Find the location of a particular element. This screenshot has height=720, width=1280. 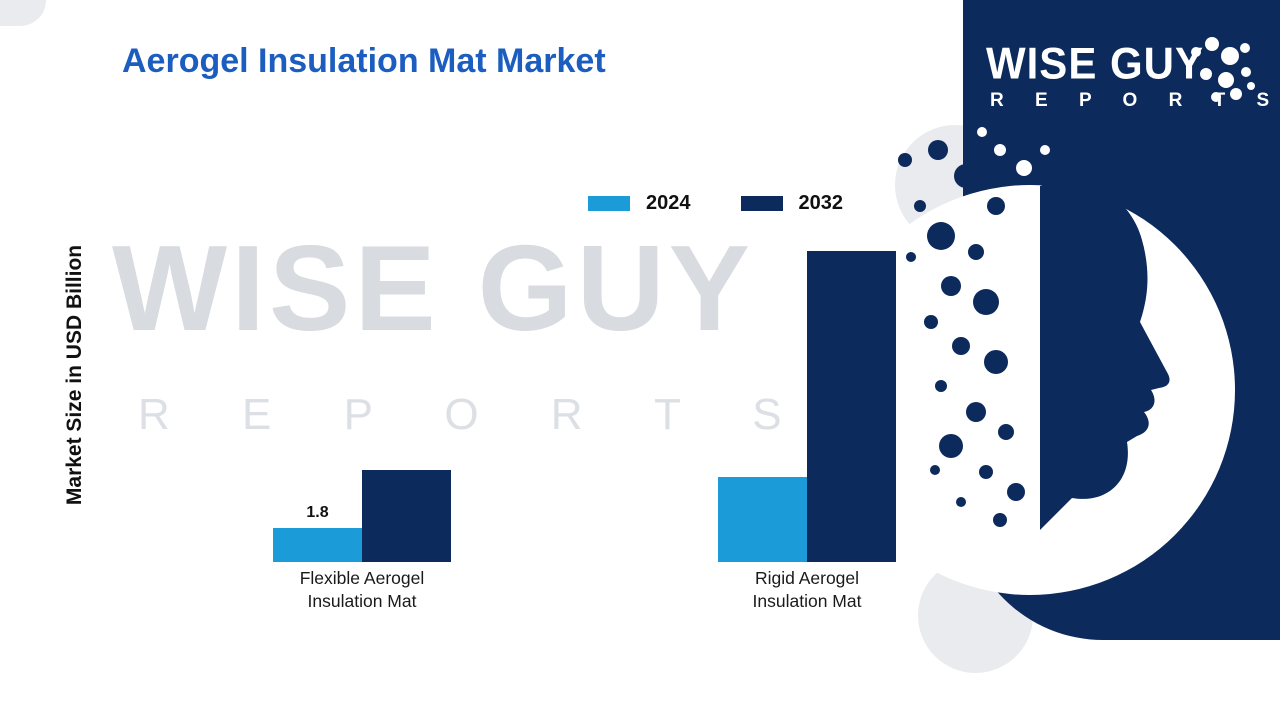

legend-label: 2032 is located at coordinates (821, 203).